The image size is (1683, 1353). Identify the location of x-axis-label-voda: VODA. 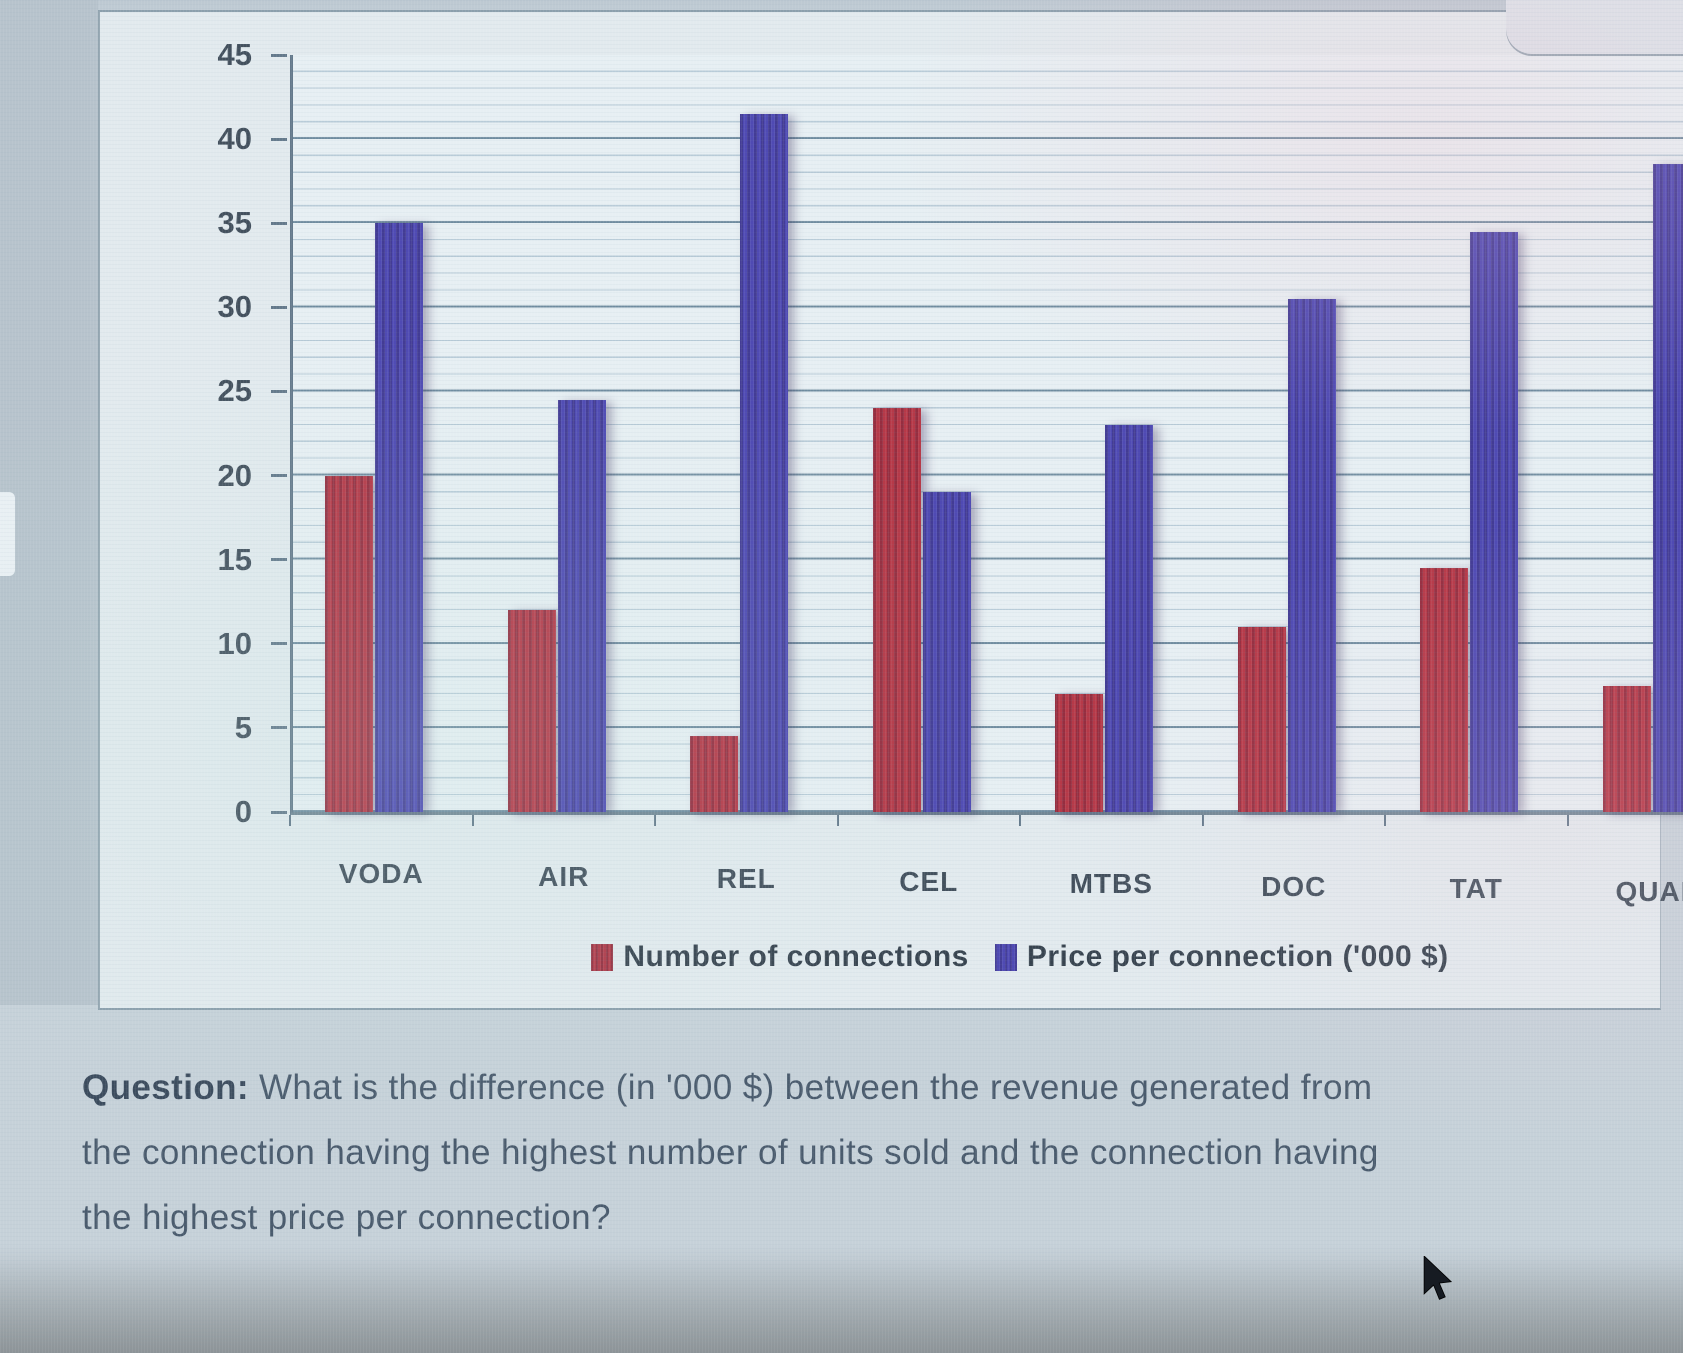
(381, 873).